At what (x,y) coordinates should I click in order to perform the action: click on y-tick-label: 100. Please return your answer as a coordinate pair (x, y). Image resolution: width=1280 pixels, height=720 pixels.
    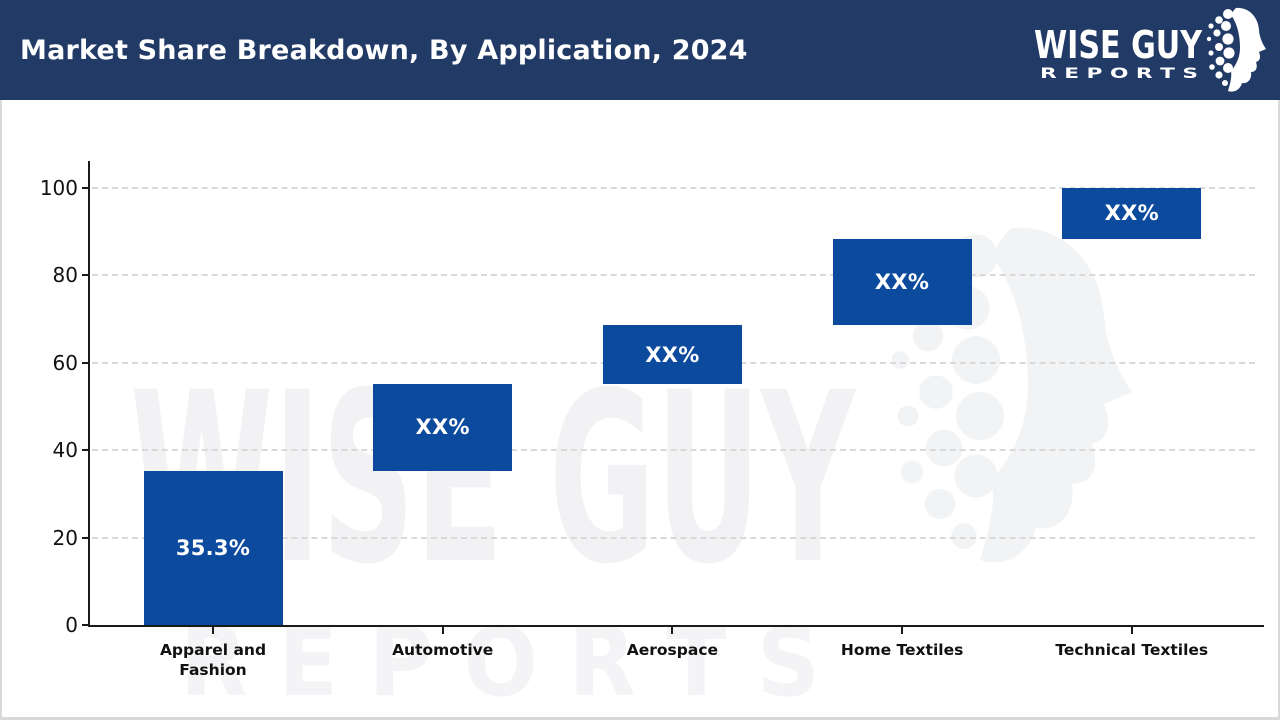
    Looking at the image, I should click on (58, 187).